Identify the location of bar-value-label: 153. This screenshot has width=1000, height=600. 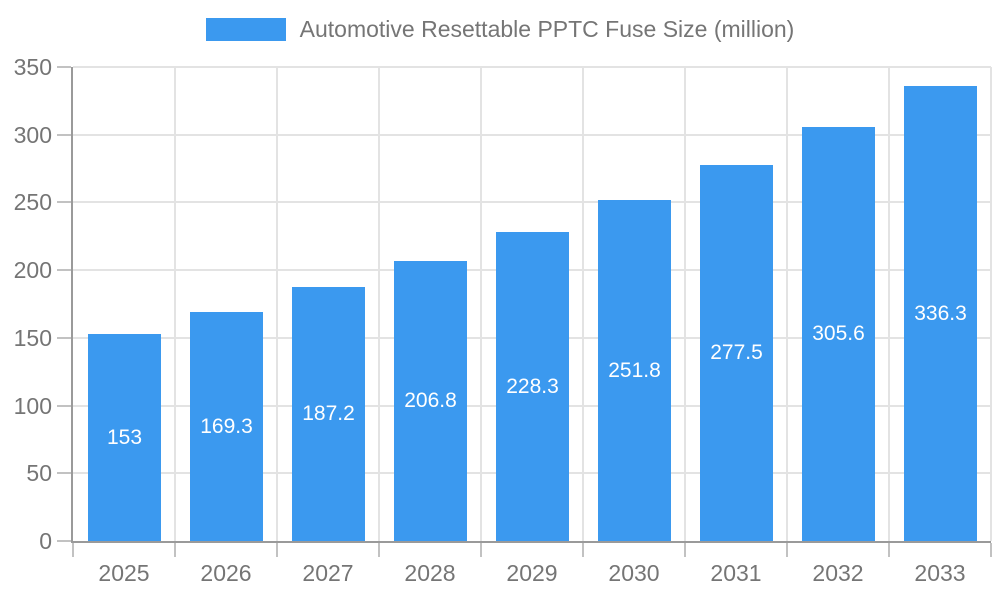
(124, 437).